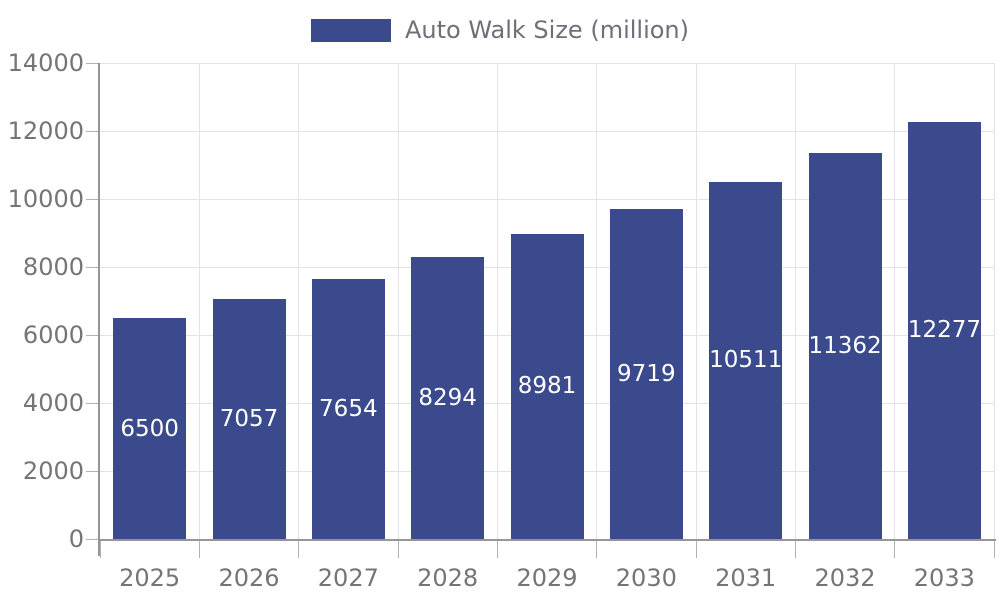 Image resolution: width=1000 pixels, height=600 pixels. I want to click on x-axis-label: 2032, so click(845, 578).